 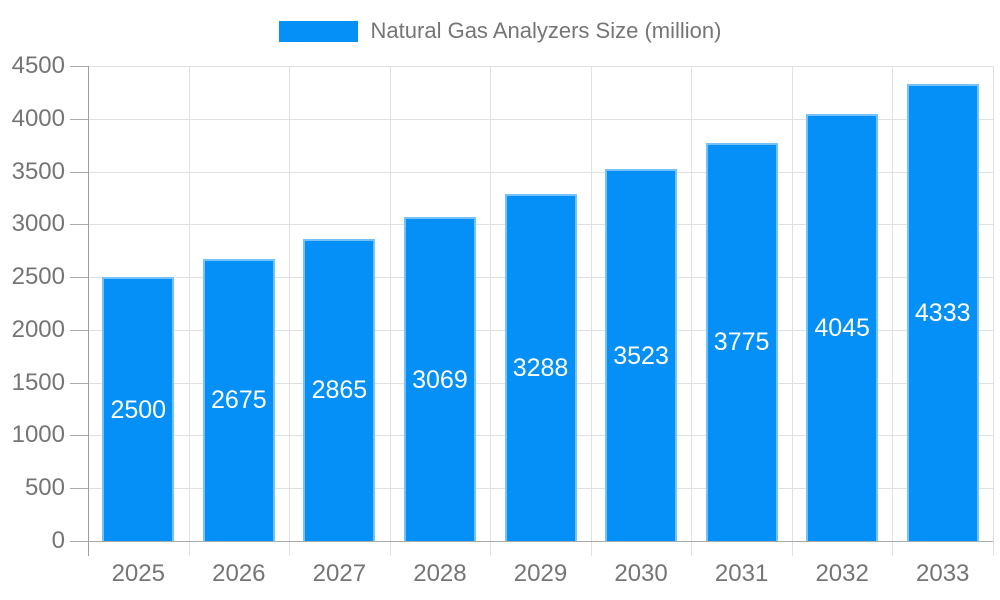 I want to click on bar: 4333, so click(x=942, y=312).